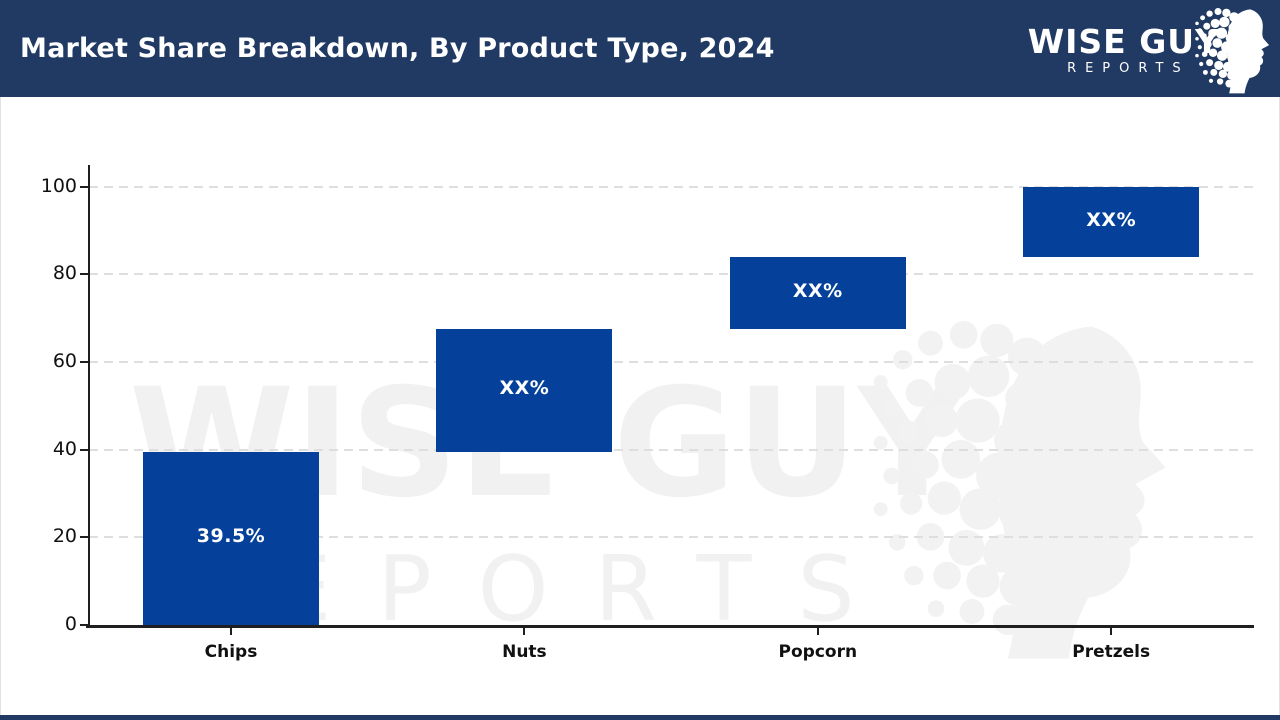 The width and height of the screenshot is (1280, 720). I want to click on bar-pretzels, so click(1111, 222).